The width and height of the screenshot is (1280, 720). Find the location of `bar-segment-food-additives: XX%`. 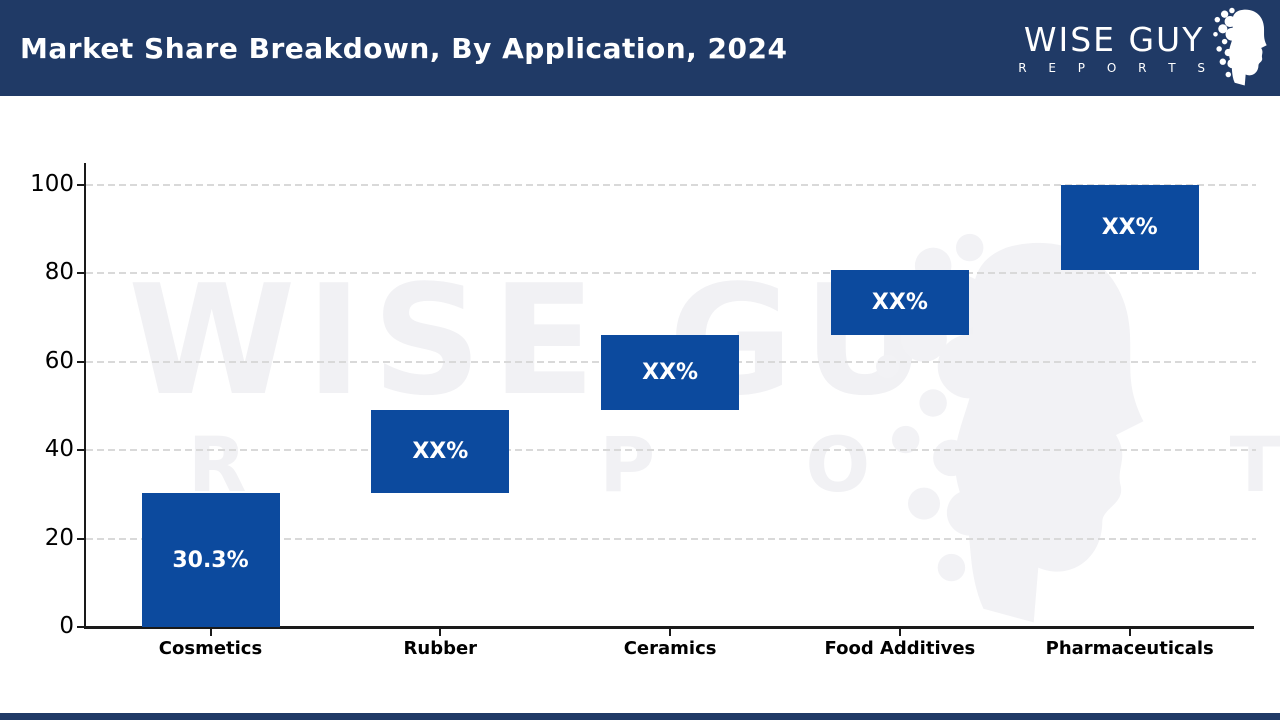

bar-segment-food-additives: XX% is located at coordinates (899, 303).